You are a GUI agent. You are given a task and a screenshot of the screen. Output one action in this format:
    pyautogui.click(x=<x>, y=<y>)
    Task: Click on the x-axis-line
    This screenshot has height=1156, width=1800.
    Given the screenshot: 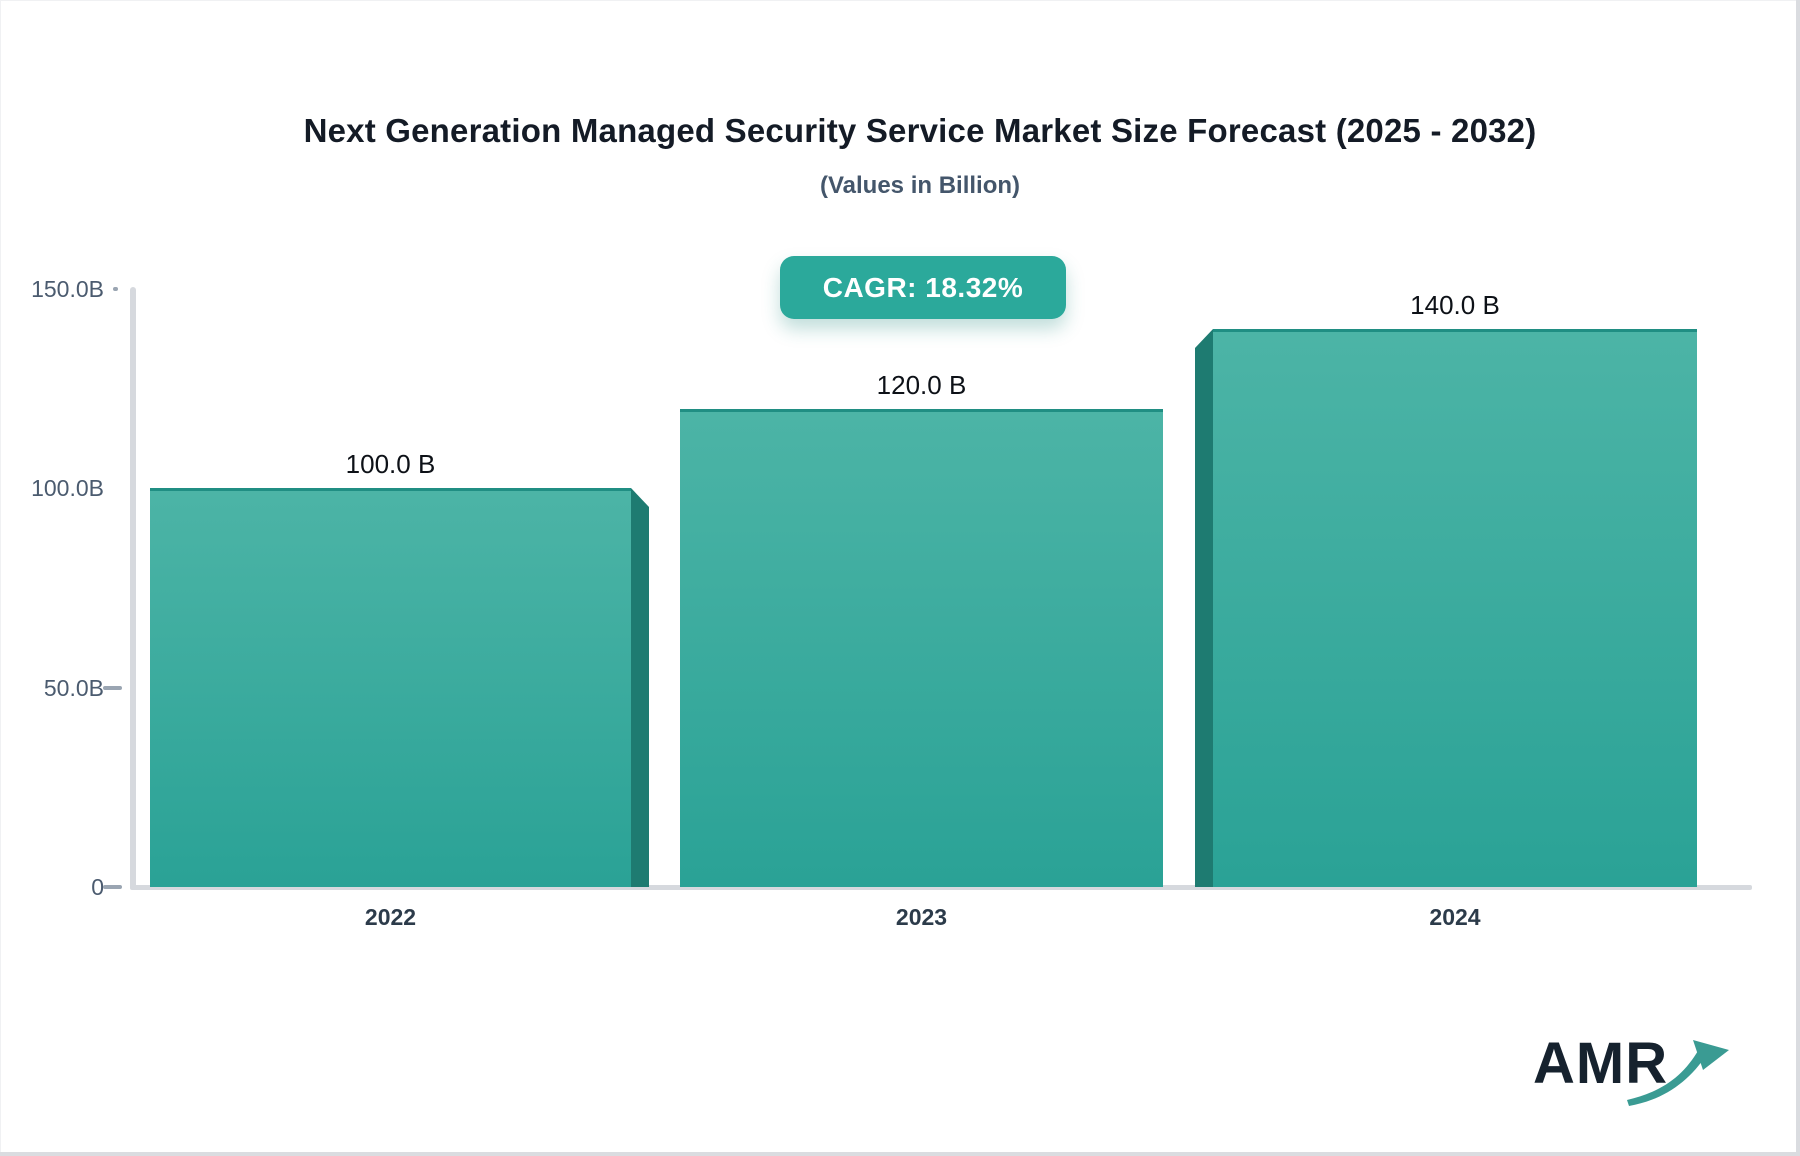 What is the action you would take?
    pyautogui.click(x=941, y=887)
    